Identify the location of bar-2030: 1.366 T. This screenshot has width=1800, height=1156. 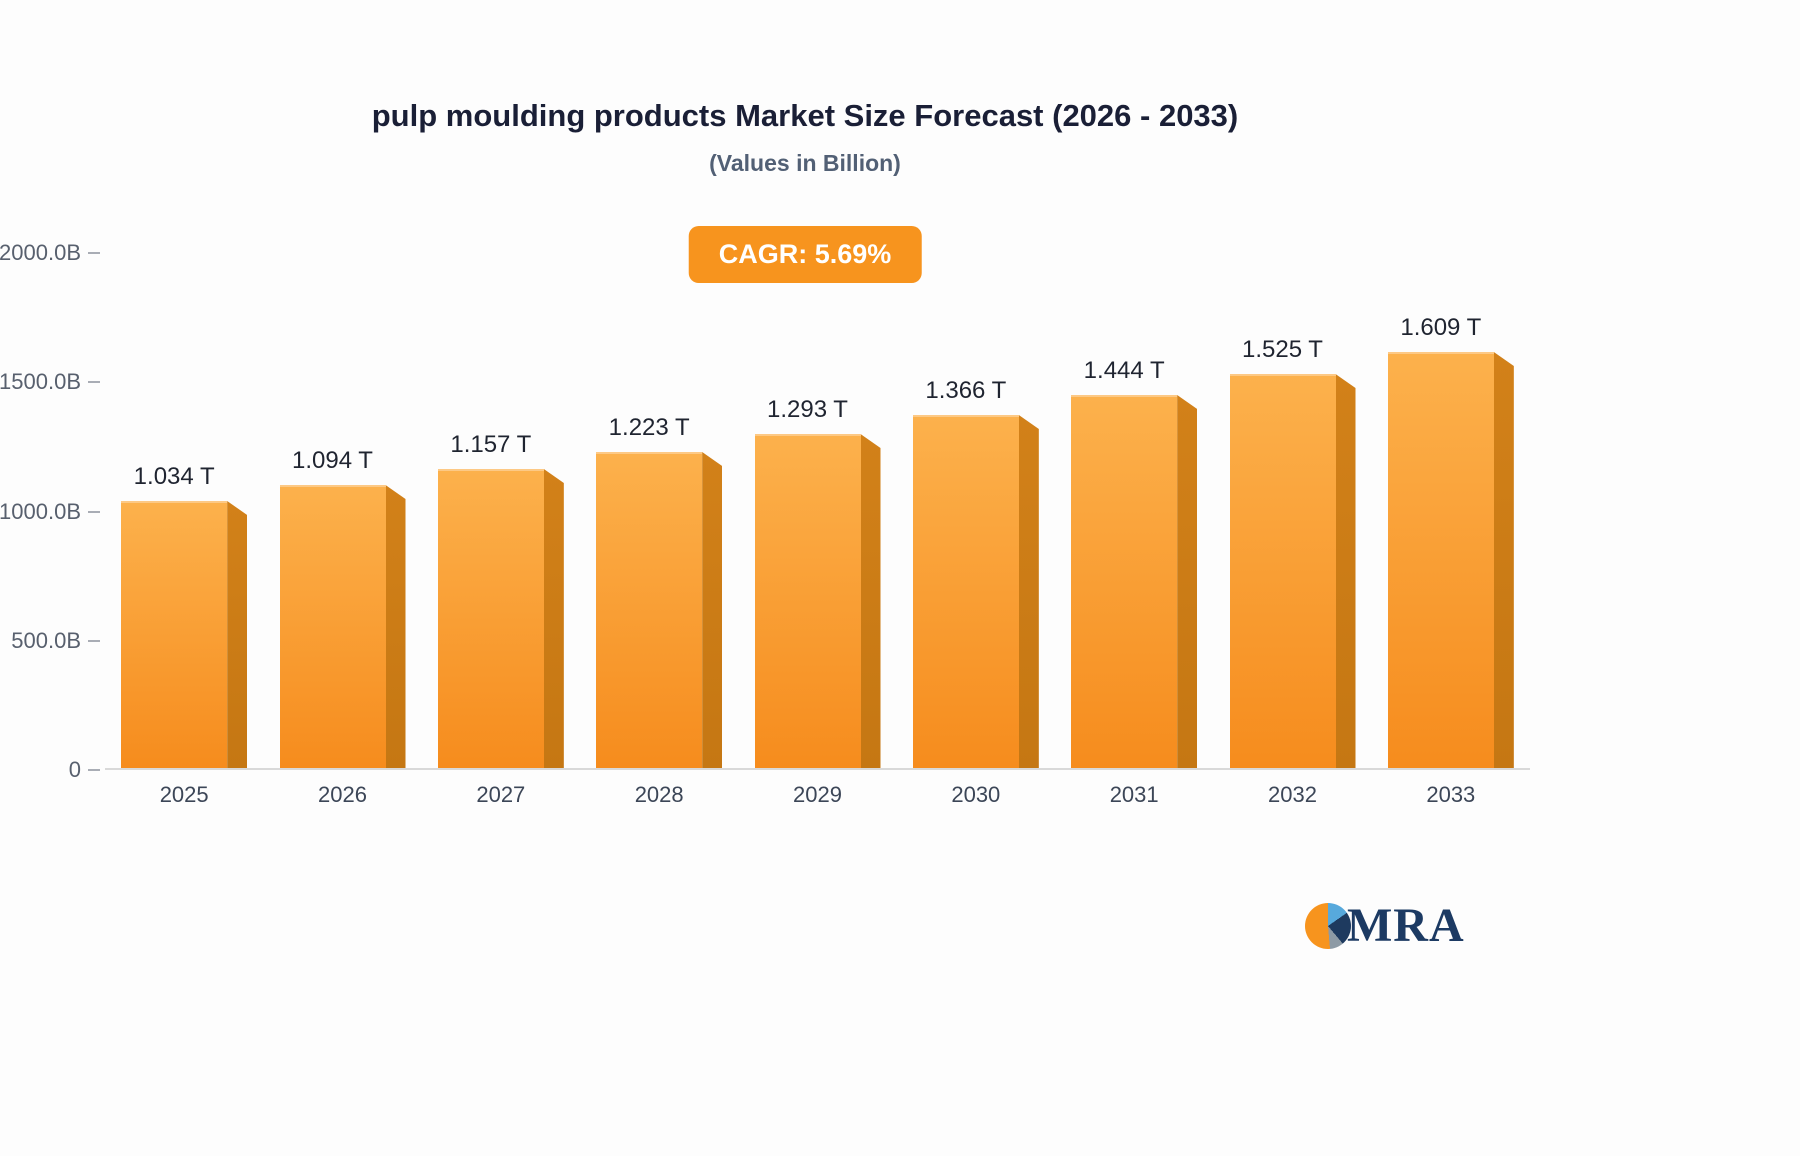
(975, 566).